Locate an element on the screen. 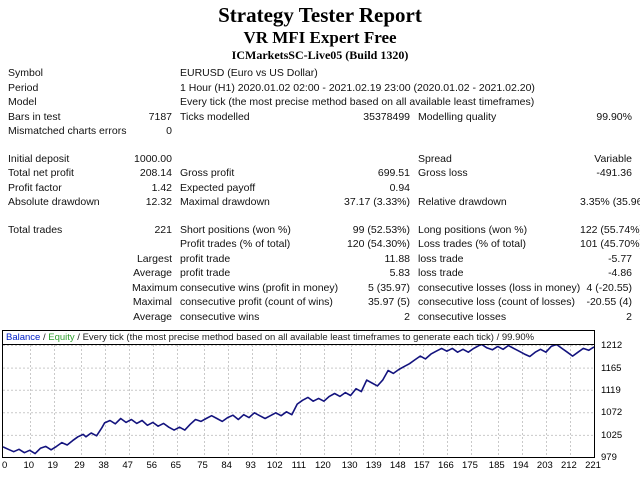 This screenshot has width=640, height=480. stat-value: 12.32 is located at coordinates (158, 202).